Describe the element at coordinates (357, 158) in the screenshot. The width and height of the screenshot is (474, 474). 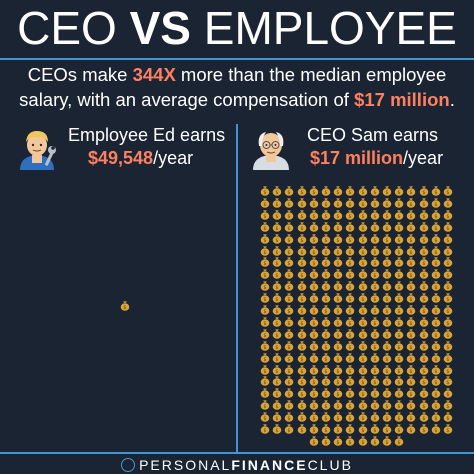
I see `ceo-amount: $17 million` at that location.